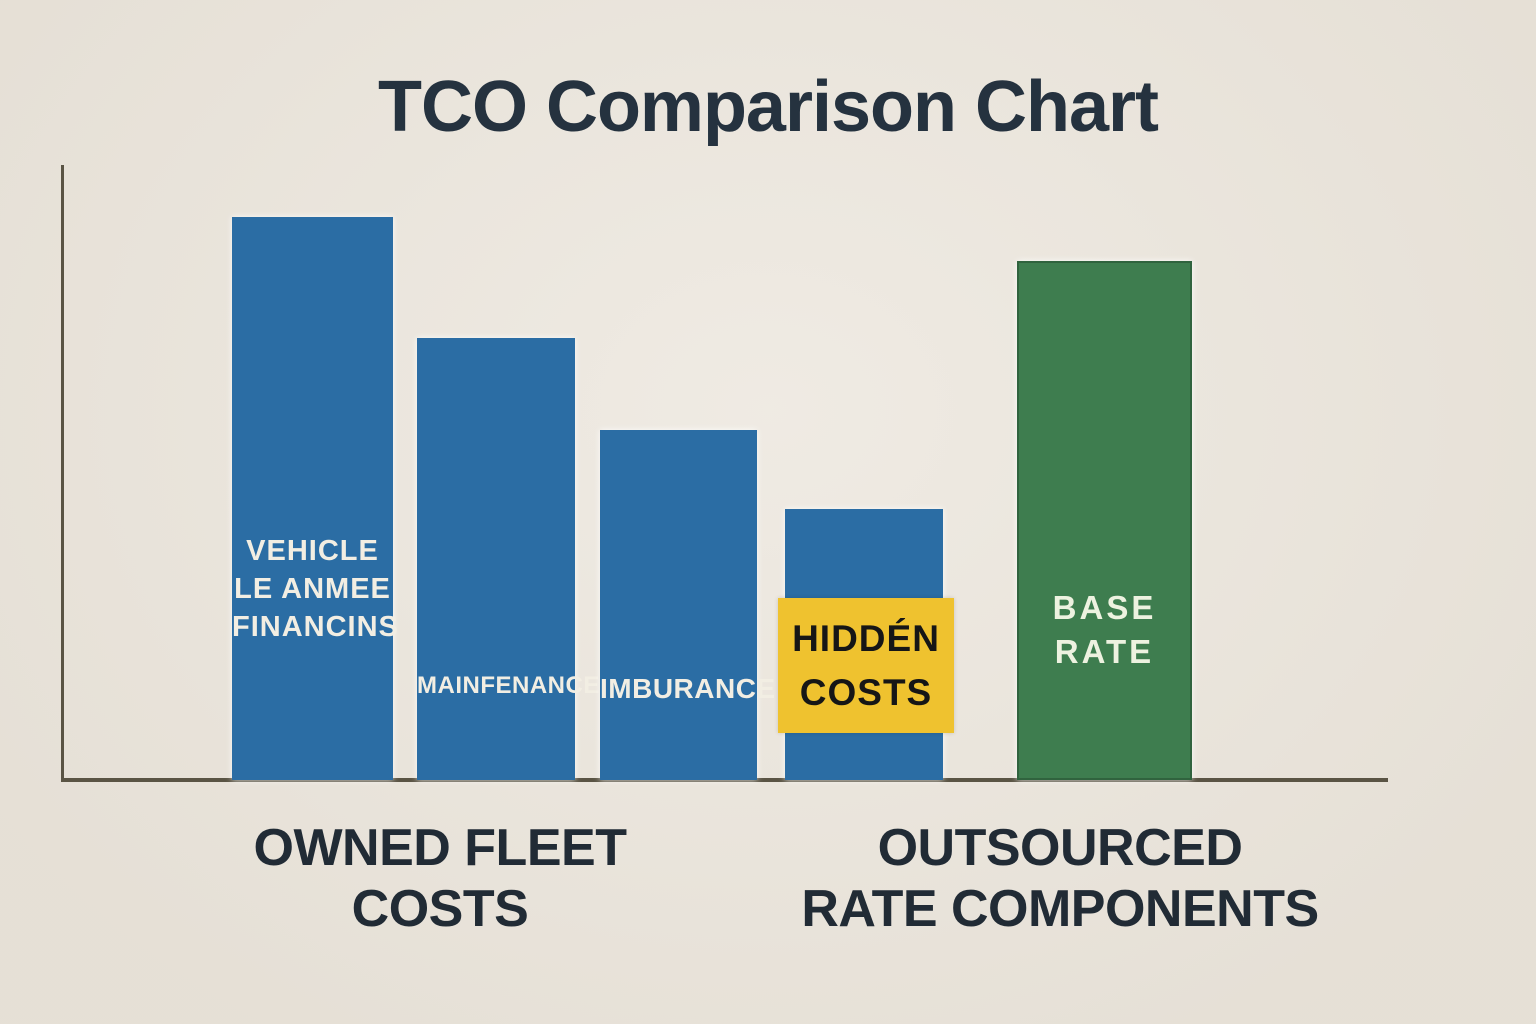 Image resolution: width=1536 pixels, height=1024 pixels. I want to click on bar-label-vehicle-lease-financing: VEHICLE LE ANMEE FINANCINS, so click(315, 589).